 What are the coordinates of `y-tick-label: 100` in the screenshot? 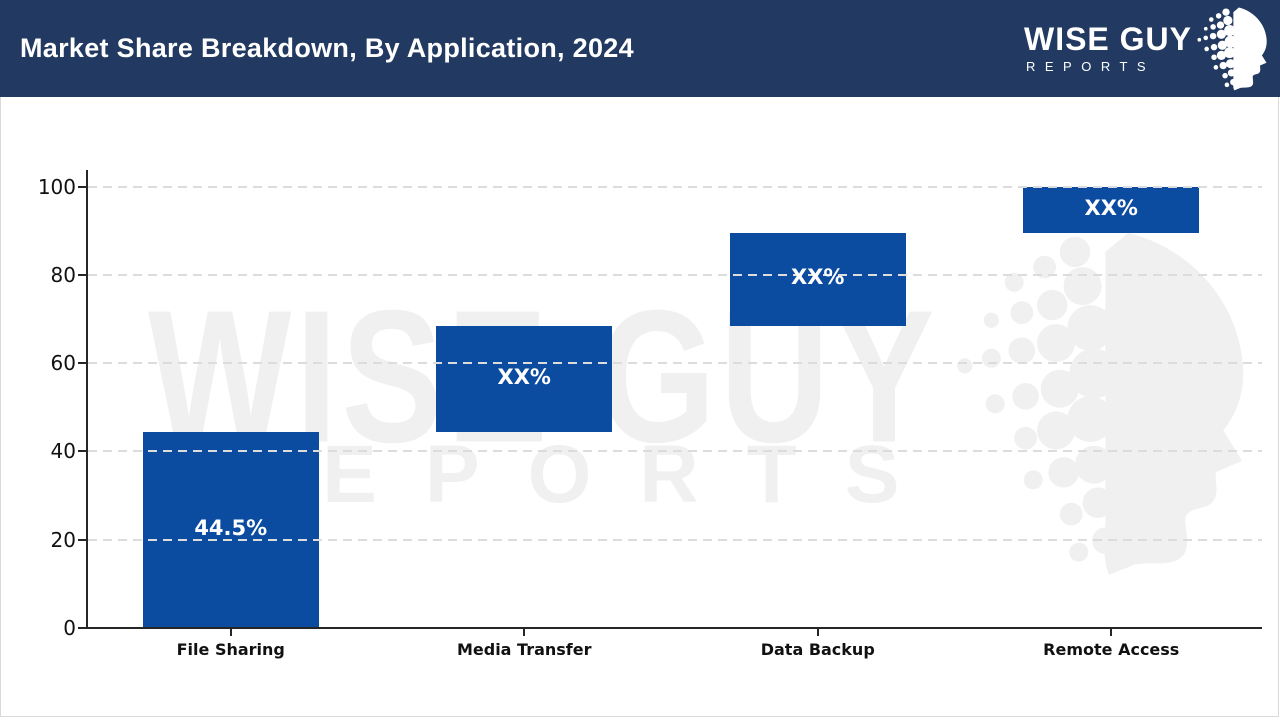 It's located at (56, 186).